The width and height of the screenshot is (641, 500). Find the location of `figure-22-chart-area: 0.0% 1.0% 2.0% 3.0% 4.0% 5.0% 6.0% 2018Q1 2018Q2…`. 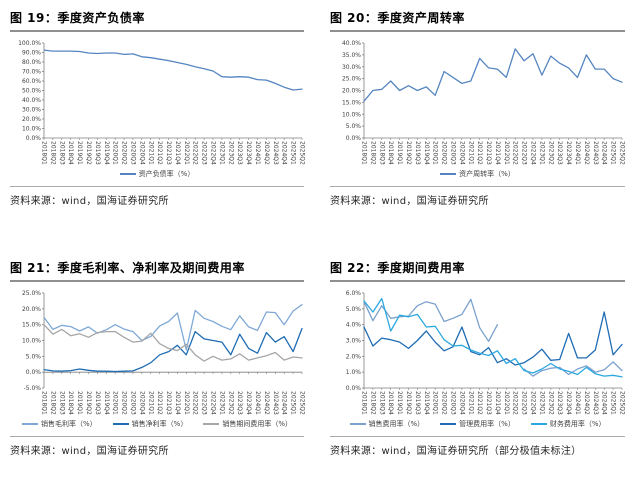

figure-22-chart-area: 0.0% 1.0% 2.0% 3.0% 4.0% 5.0% 6.0% 2018Q1 2018Q2… is located at coordinates (478, 358).